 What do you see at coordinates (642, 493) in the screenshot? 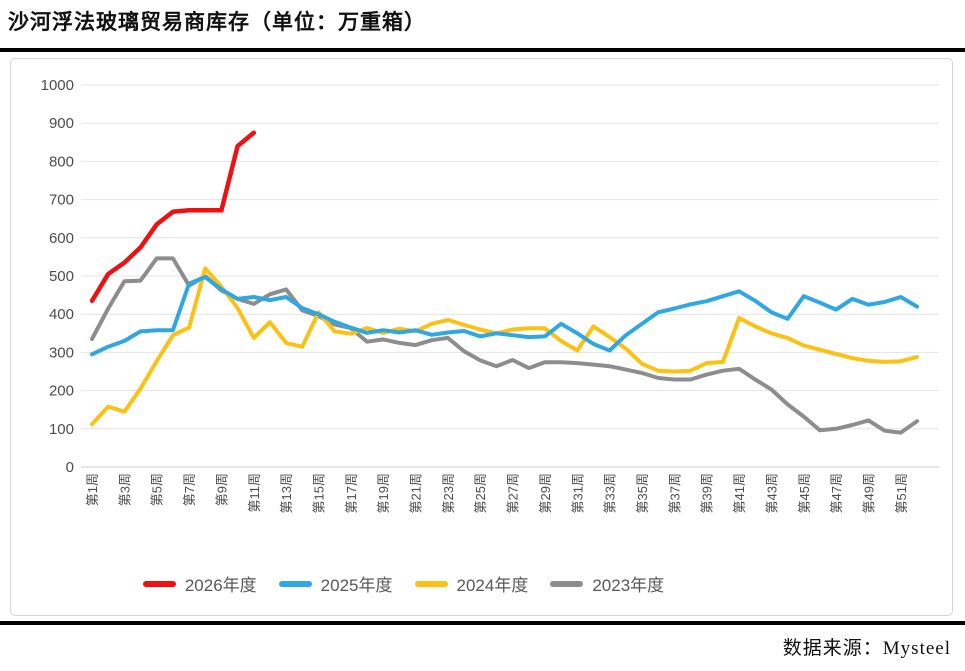
I see `x-axis-tick-label: 第35周` at bounding box center [642, 493].